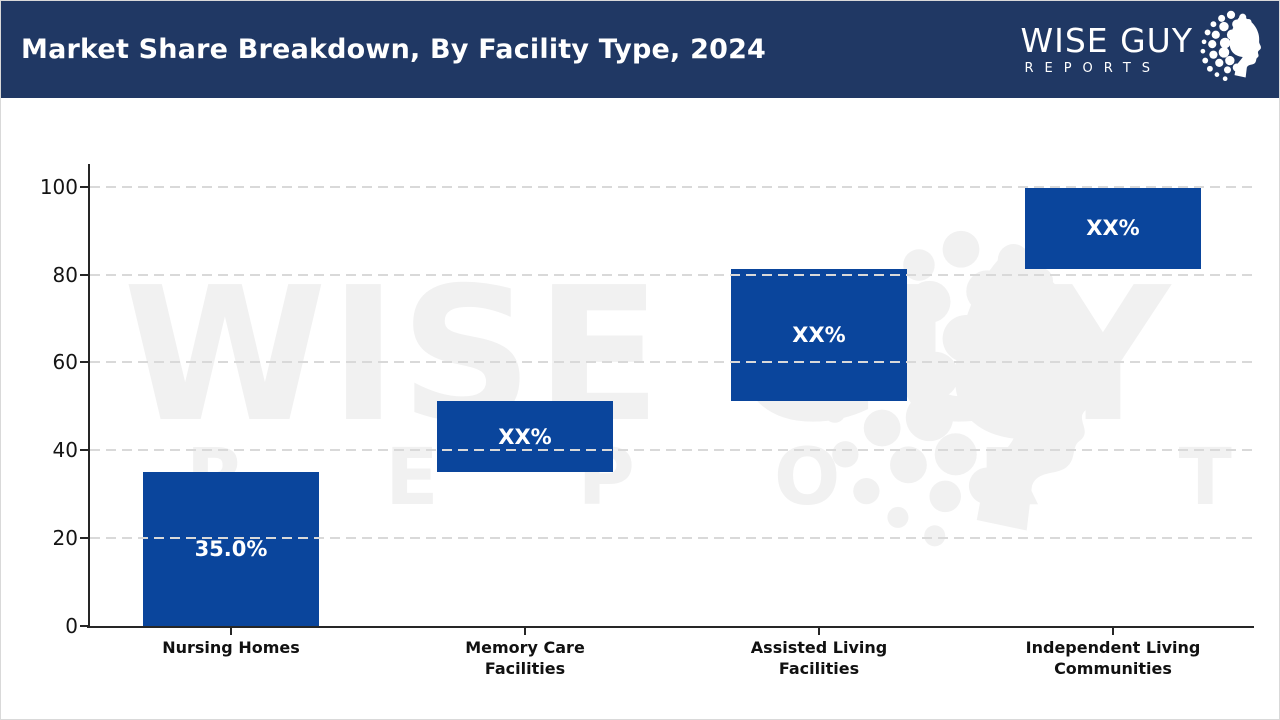  I want to click on y-tick-label: 0, so click(71, 626).